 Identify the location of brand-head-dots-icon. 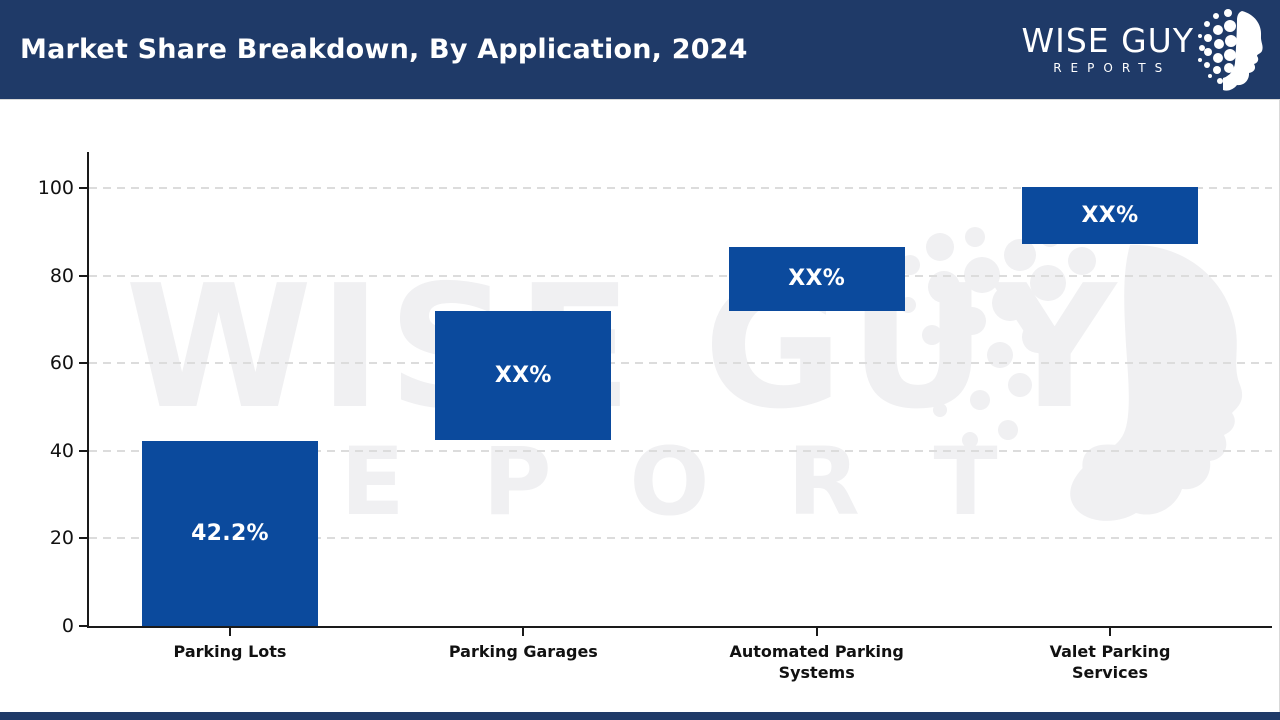
(1230, 49).